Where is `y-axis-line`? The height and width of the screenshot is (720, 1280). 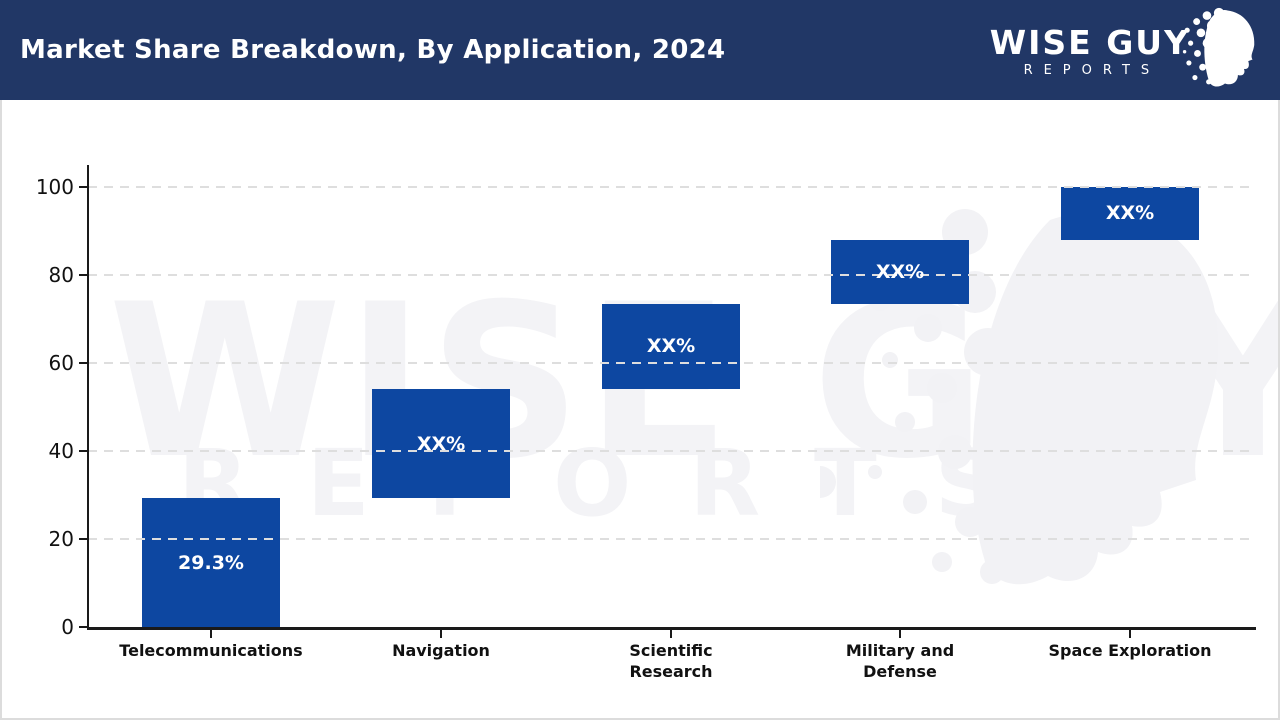
y-axis-line is located at coordinates (88, 397).